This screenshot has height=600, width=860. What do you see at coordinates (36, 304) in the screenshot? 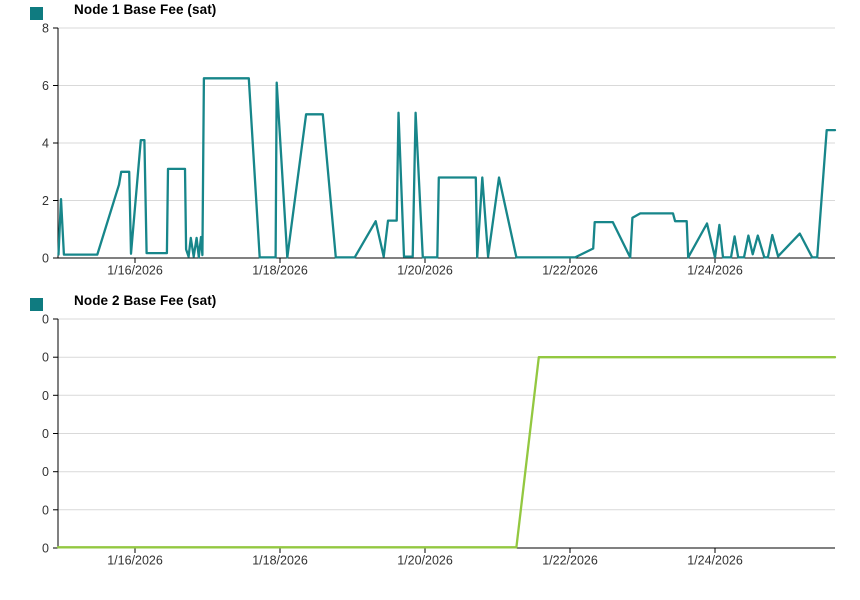
I see `node2-legend-swatch-icon` at bounding box center [36, 304].